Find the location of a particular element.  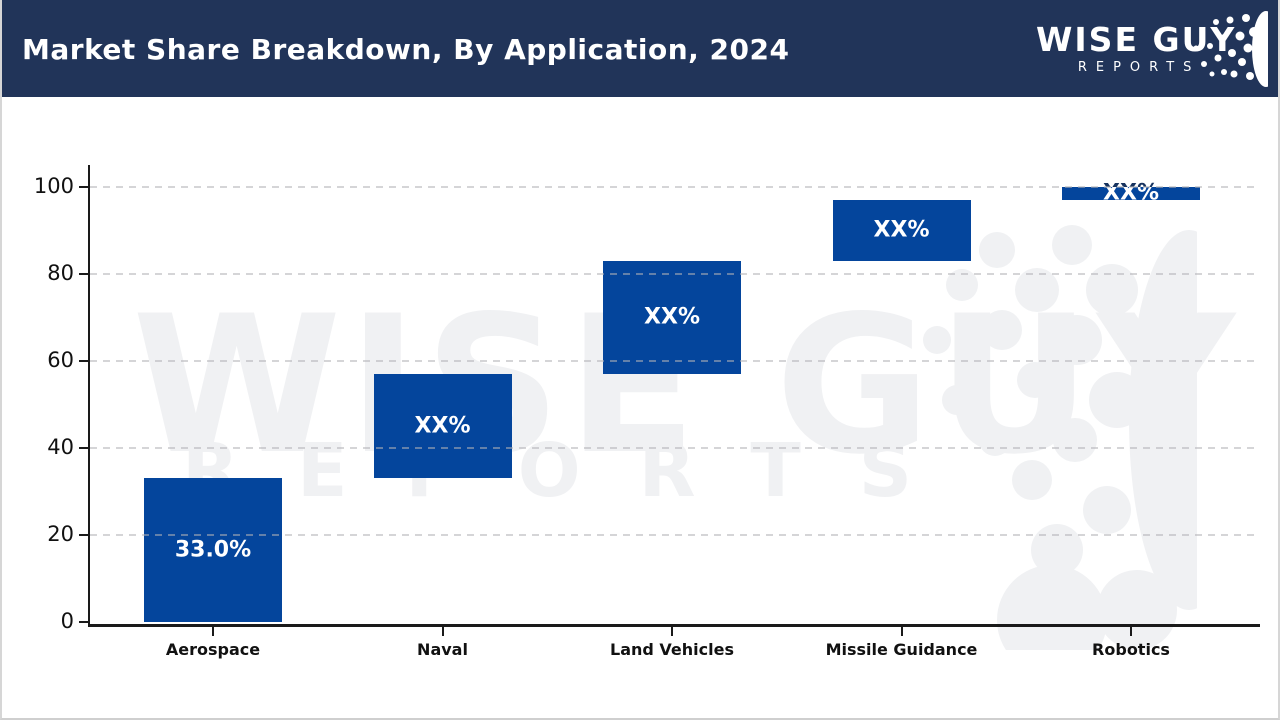

bar-label-4: XX% is located at coordinates (1131, 193).